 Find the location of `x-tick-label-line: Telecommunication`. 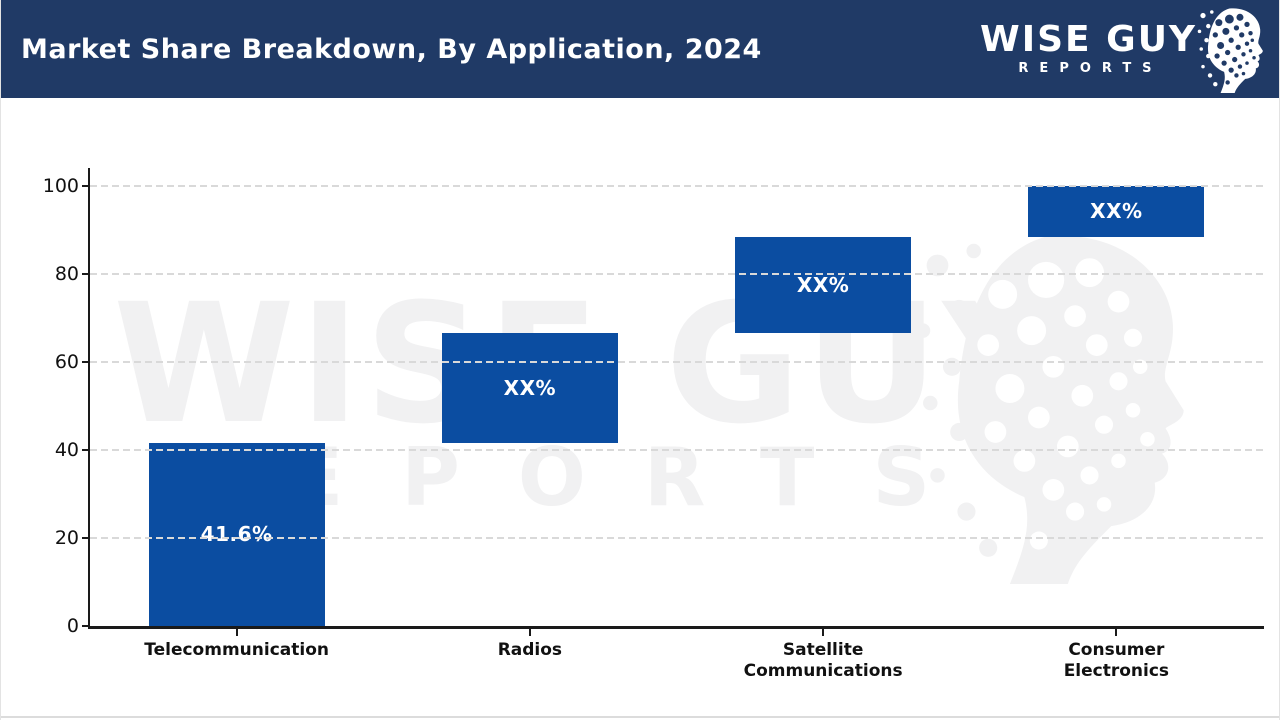

x-tick-label-line: Telecommunication is located at coordinates (236, 650).